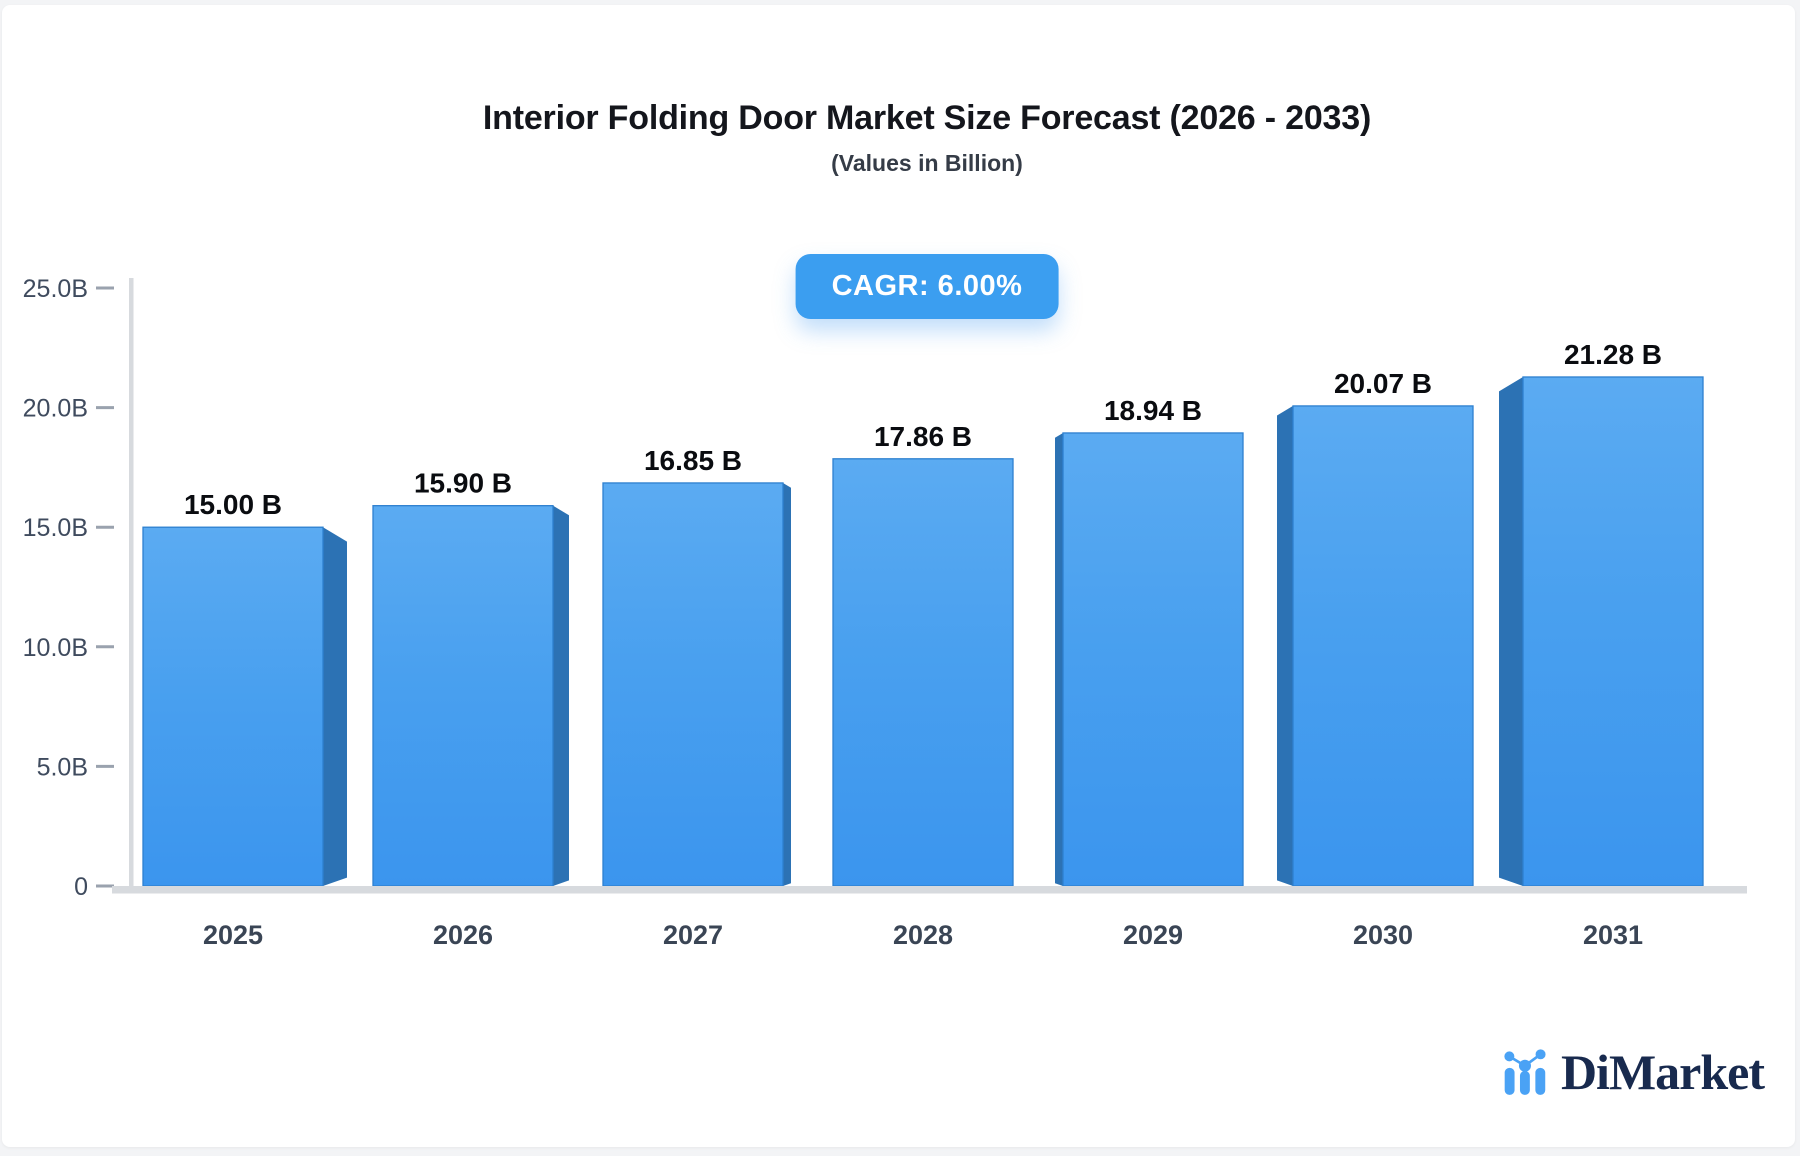 This screenshot has height=1156, width=1800. What do you see at coordinates (923, 436) in the screenshot?
I see `bar-value-label: 17.86 B` at bounding box center [923, 436].